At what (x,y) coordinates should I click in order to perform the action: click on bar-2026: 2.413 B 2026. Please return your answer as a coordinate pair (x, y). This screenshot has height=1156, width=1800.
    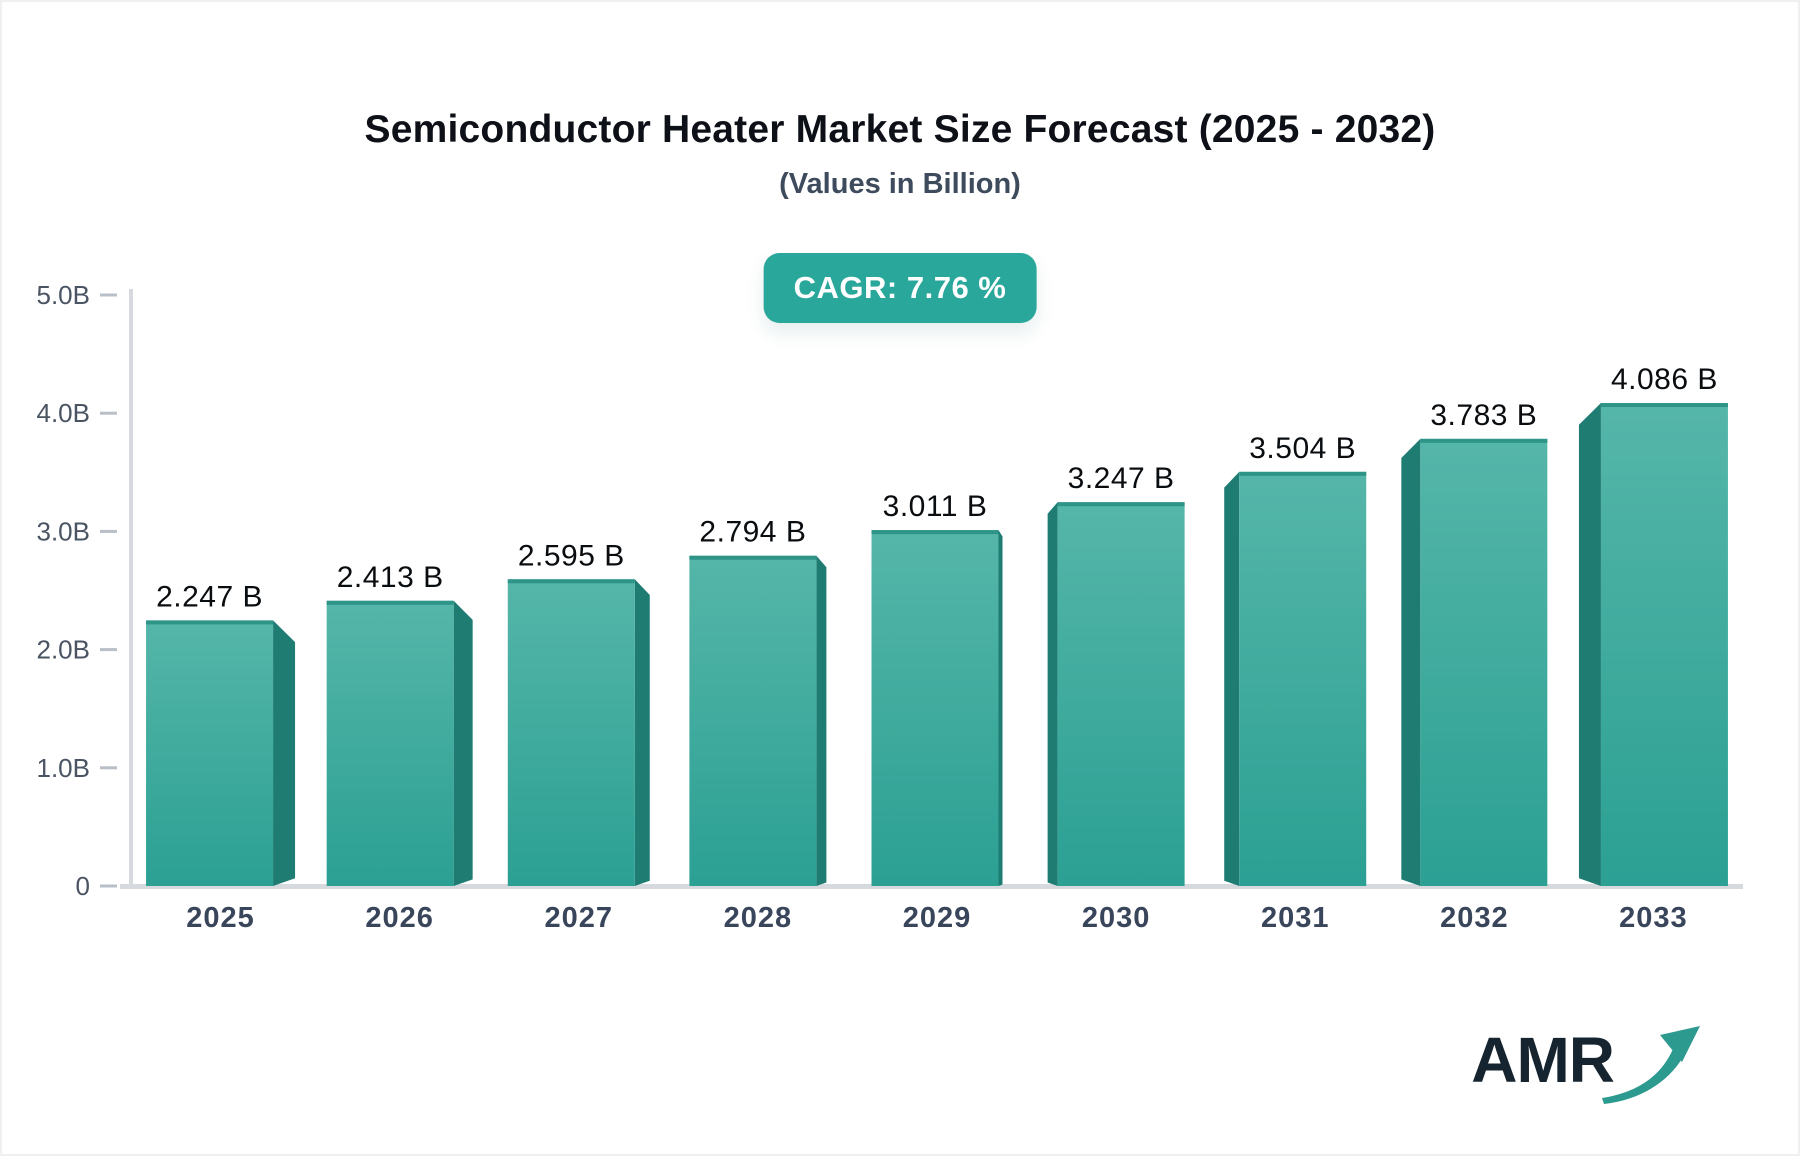
    Looking at the image, I should click on (399, 747).